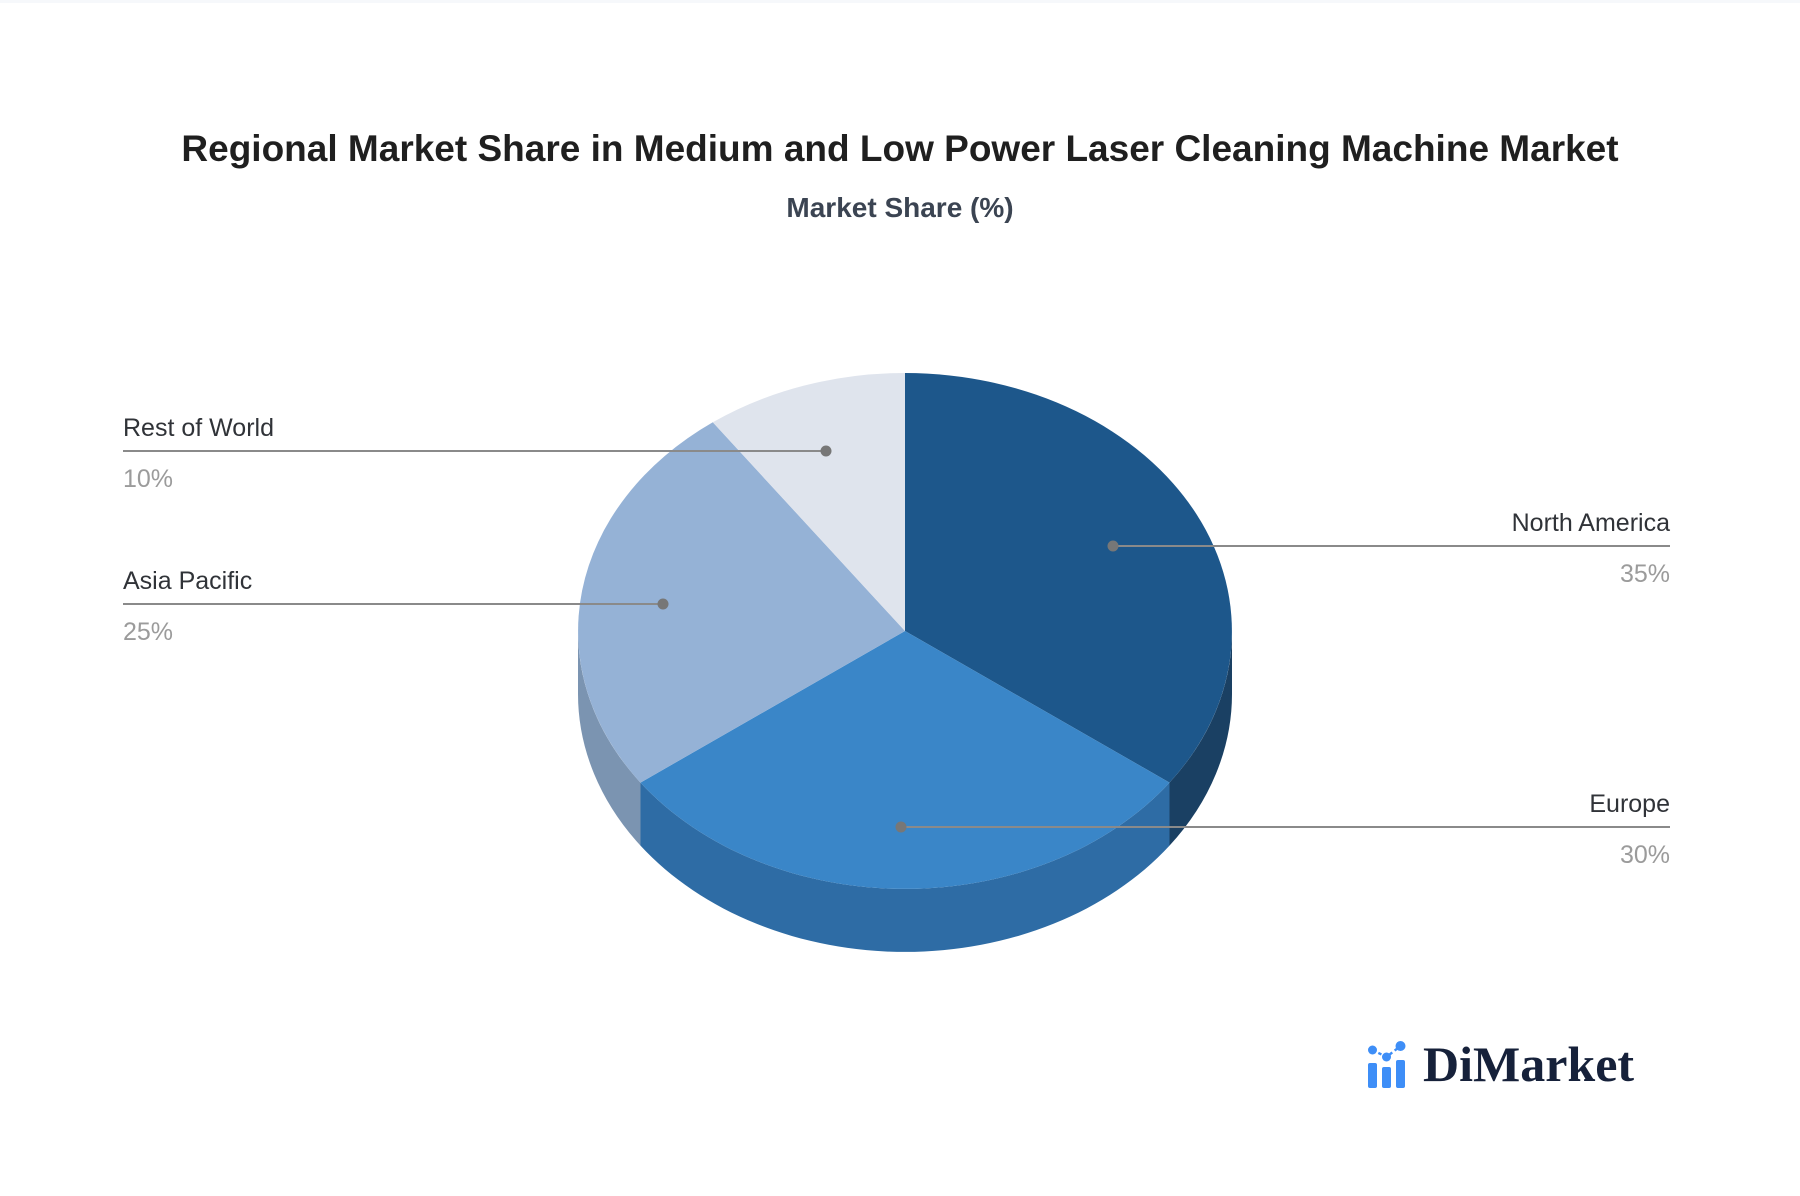 This screenshot has width=1800, height=1196. Describe the element at coordinates (1113, 546) in the screenshot. I see `connector-dot-north-america` at that location.